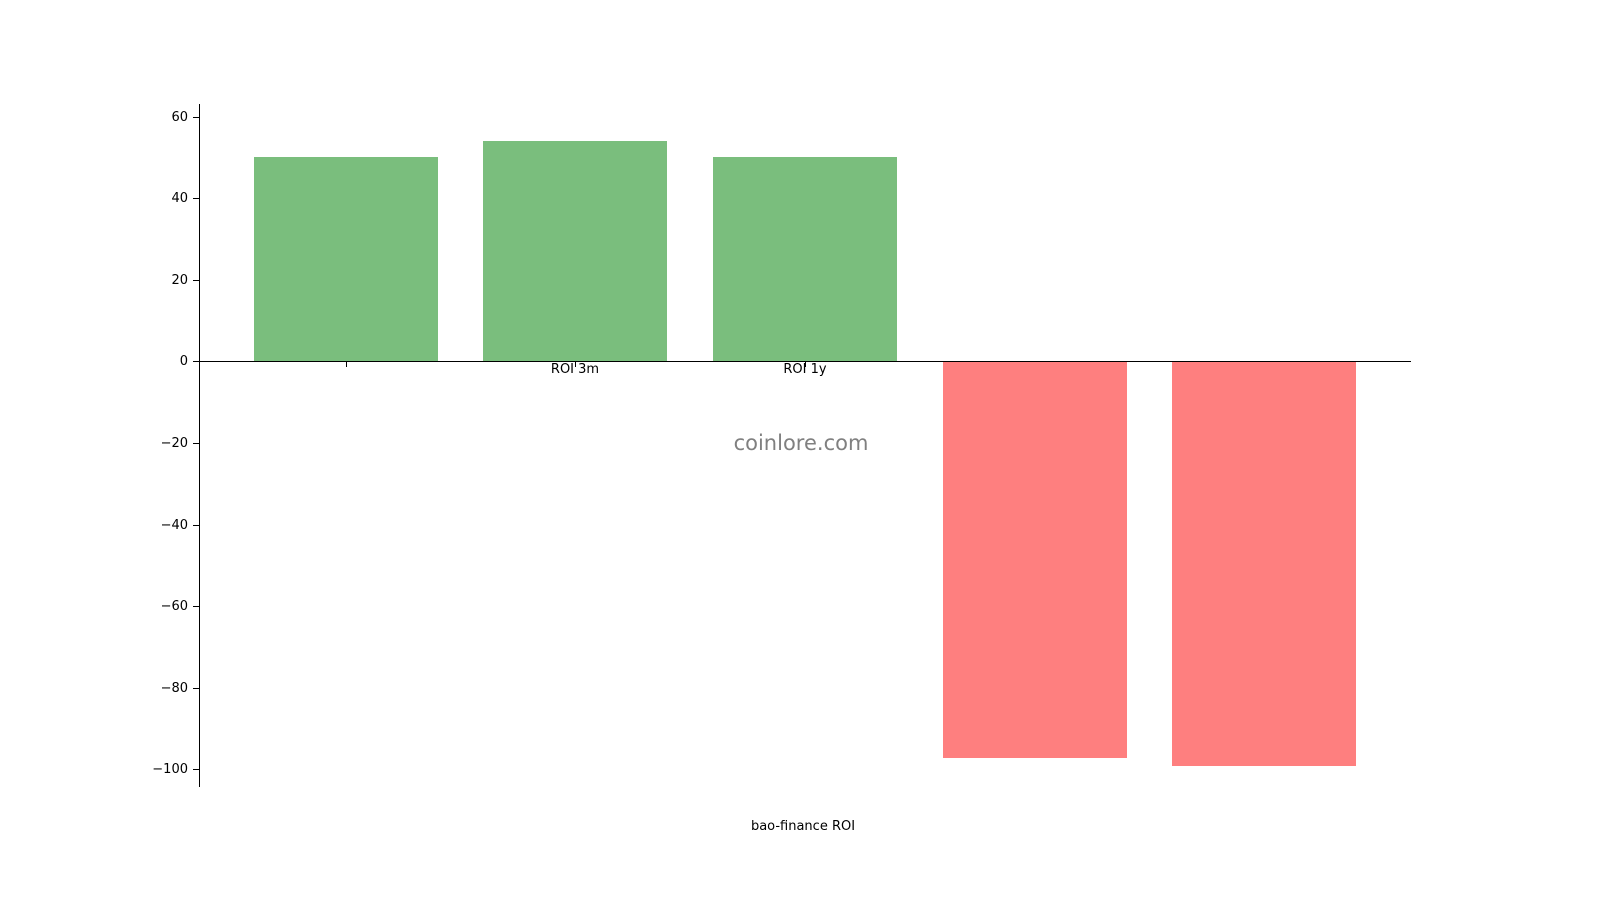 This screenshot has width=1600, height=900. I want to click on y-tick-label: 60, so click(179, 117).